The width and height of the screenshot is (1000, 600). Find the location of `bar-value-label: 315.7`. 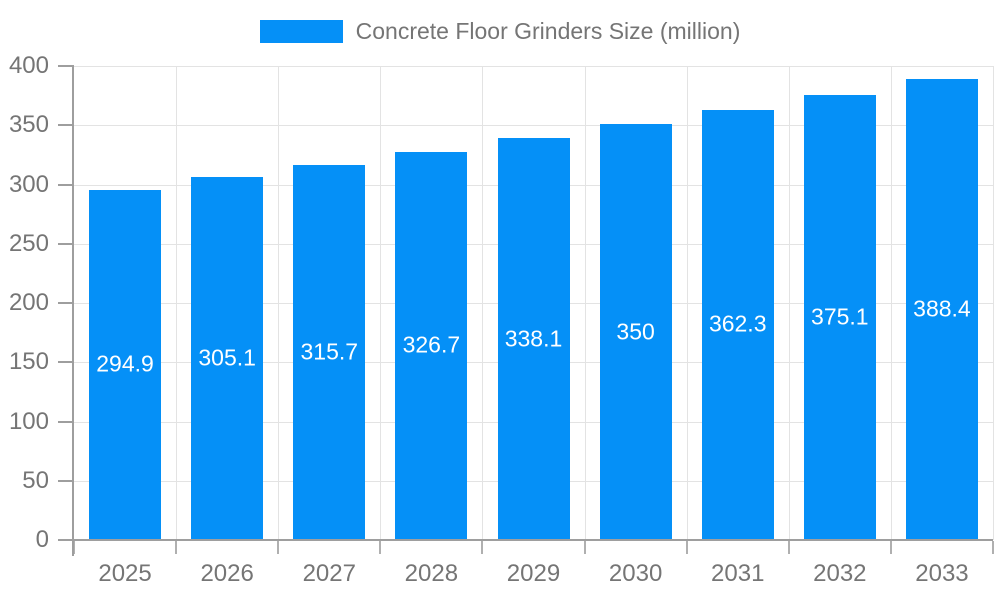

bar-value-label: 315.7 is located at coordinates (329, 351).